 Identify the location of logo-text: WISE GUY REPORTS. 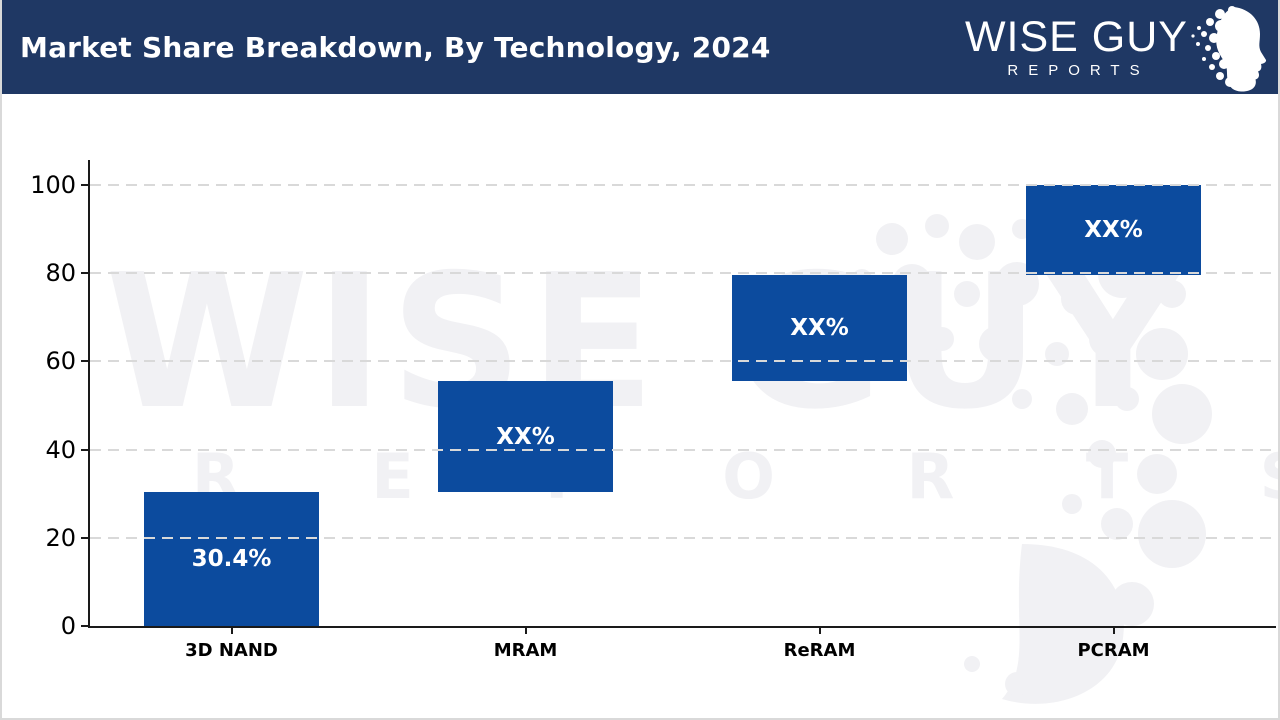
(1076, 46).